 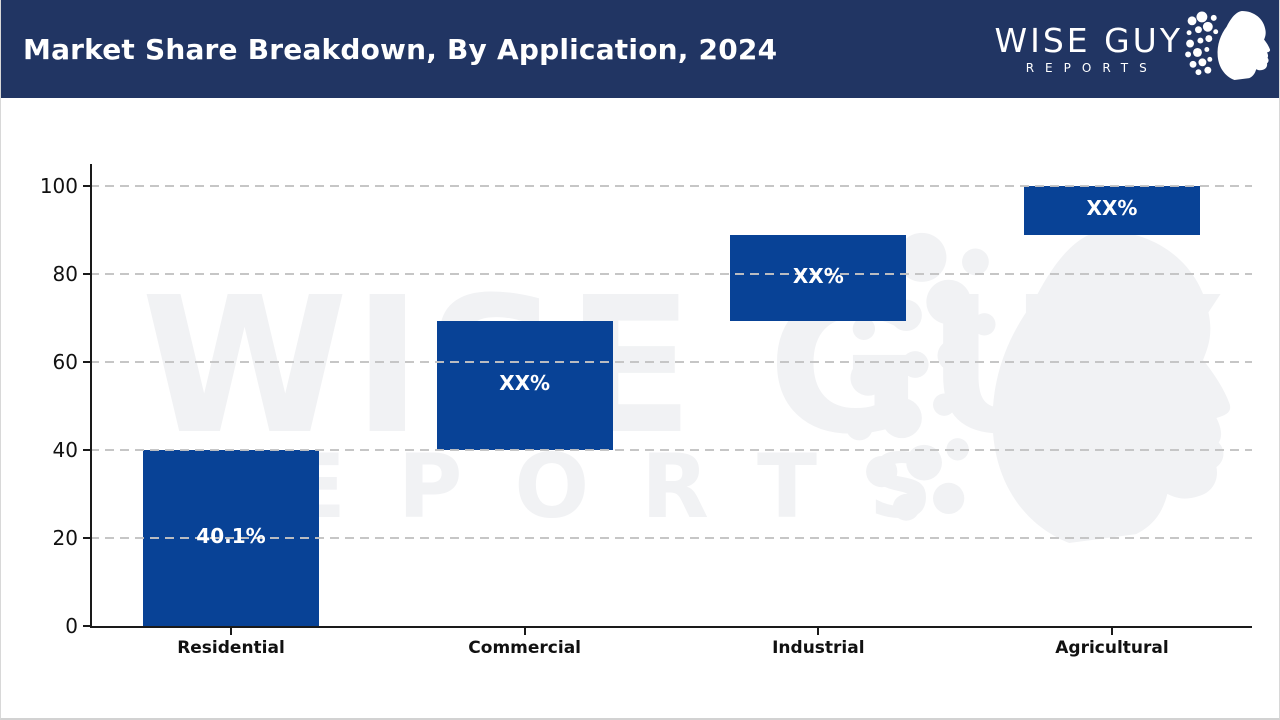 I want to click on x-axis-line, so click(x=671, y=627).